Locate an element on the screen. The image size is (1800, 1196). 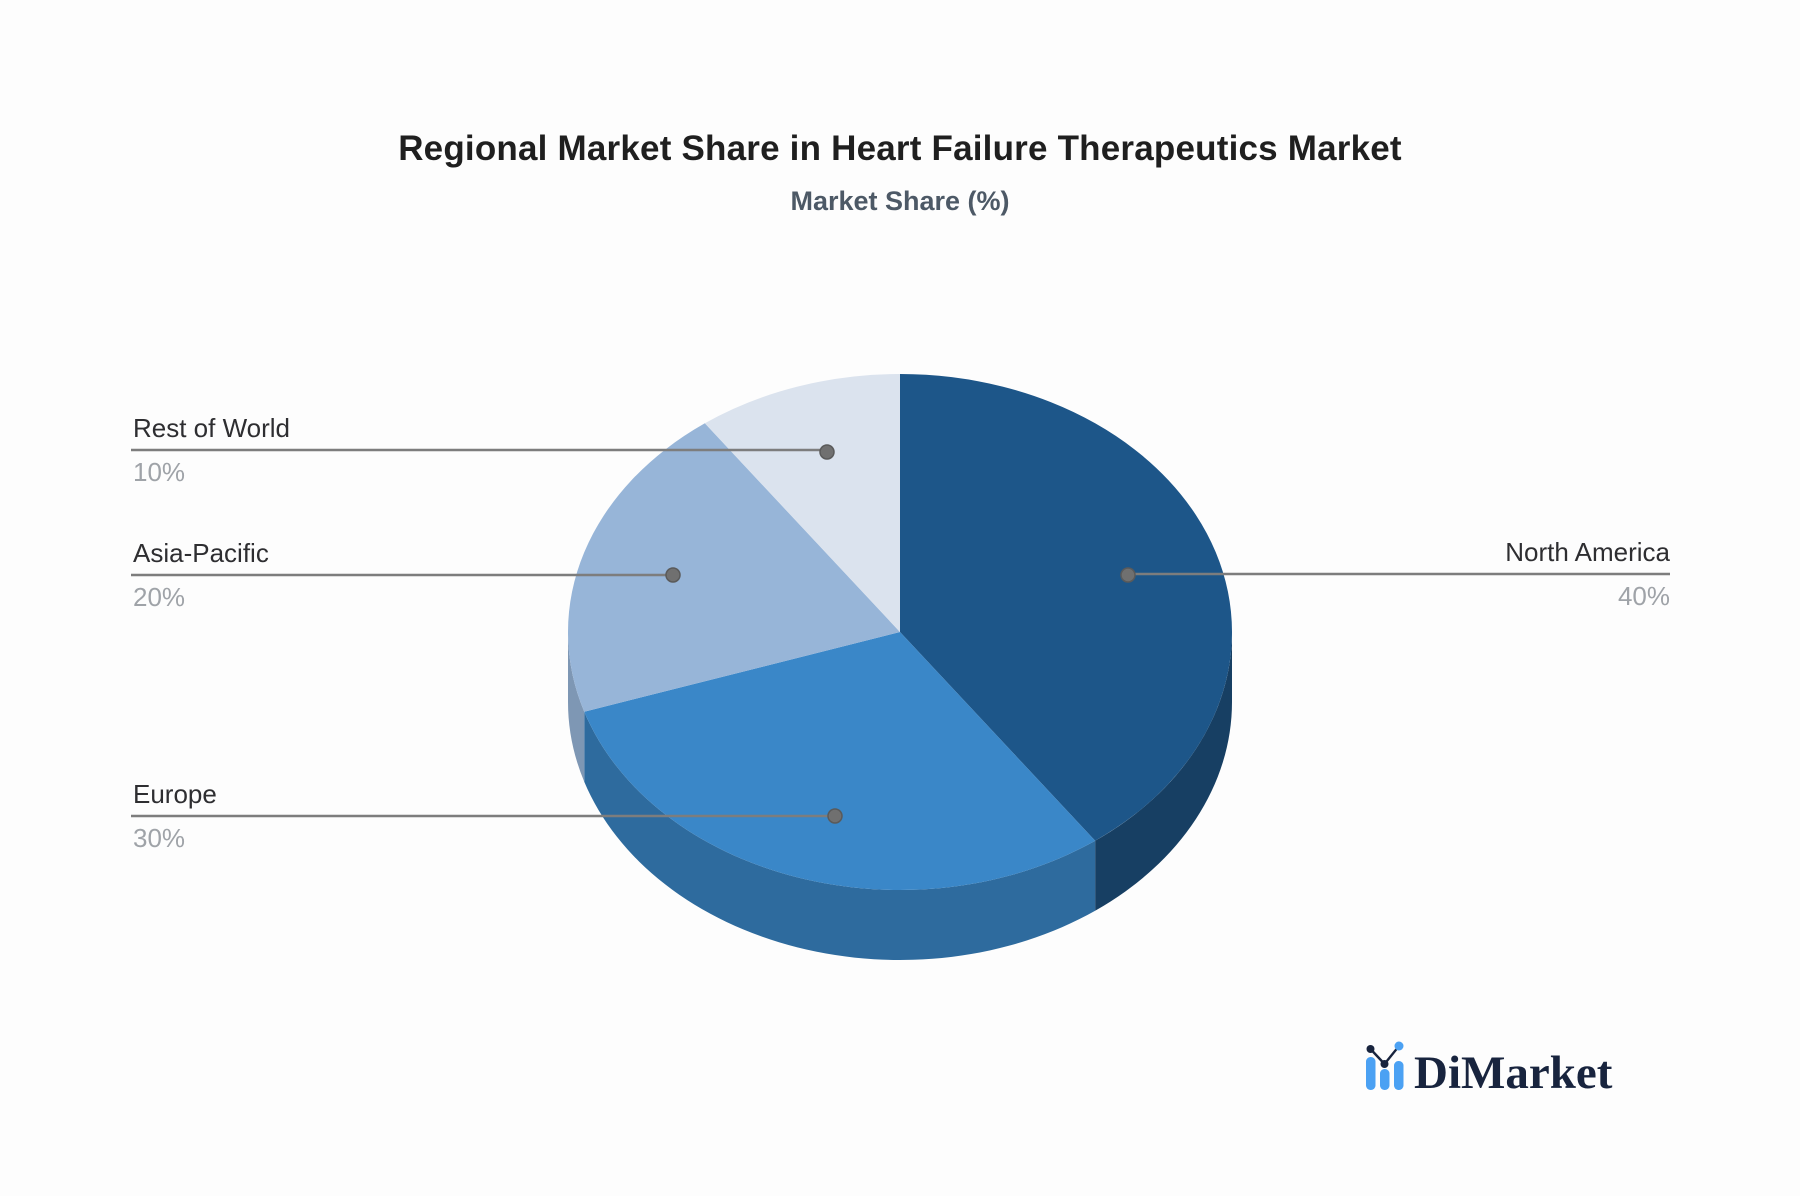
pie-slice-north-america-side is located at coordinates (1163, 771).